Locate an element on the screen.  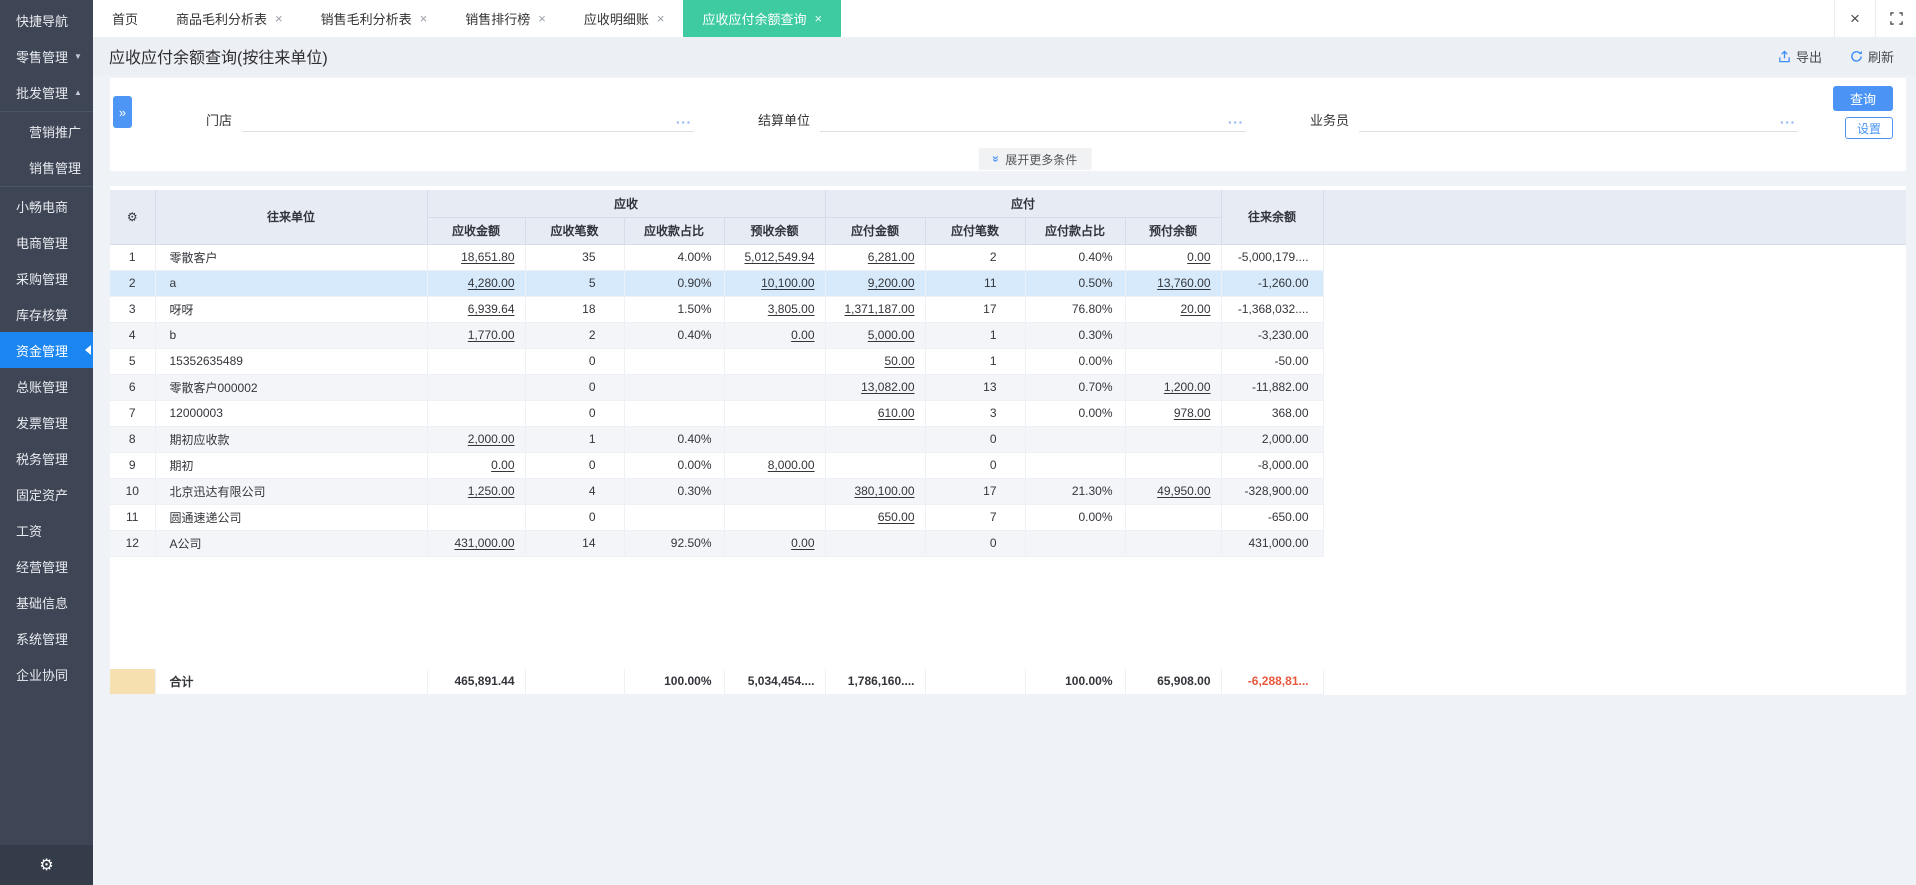
cell-ar_adv: 8,000.00 is located at coordinates (775, 465).